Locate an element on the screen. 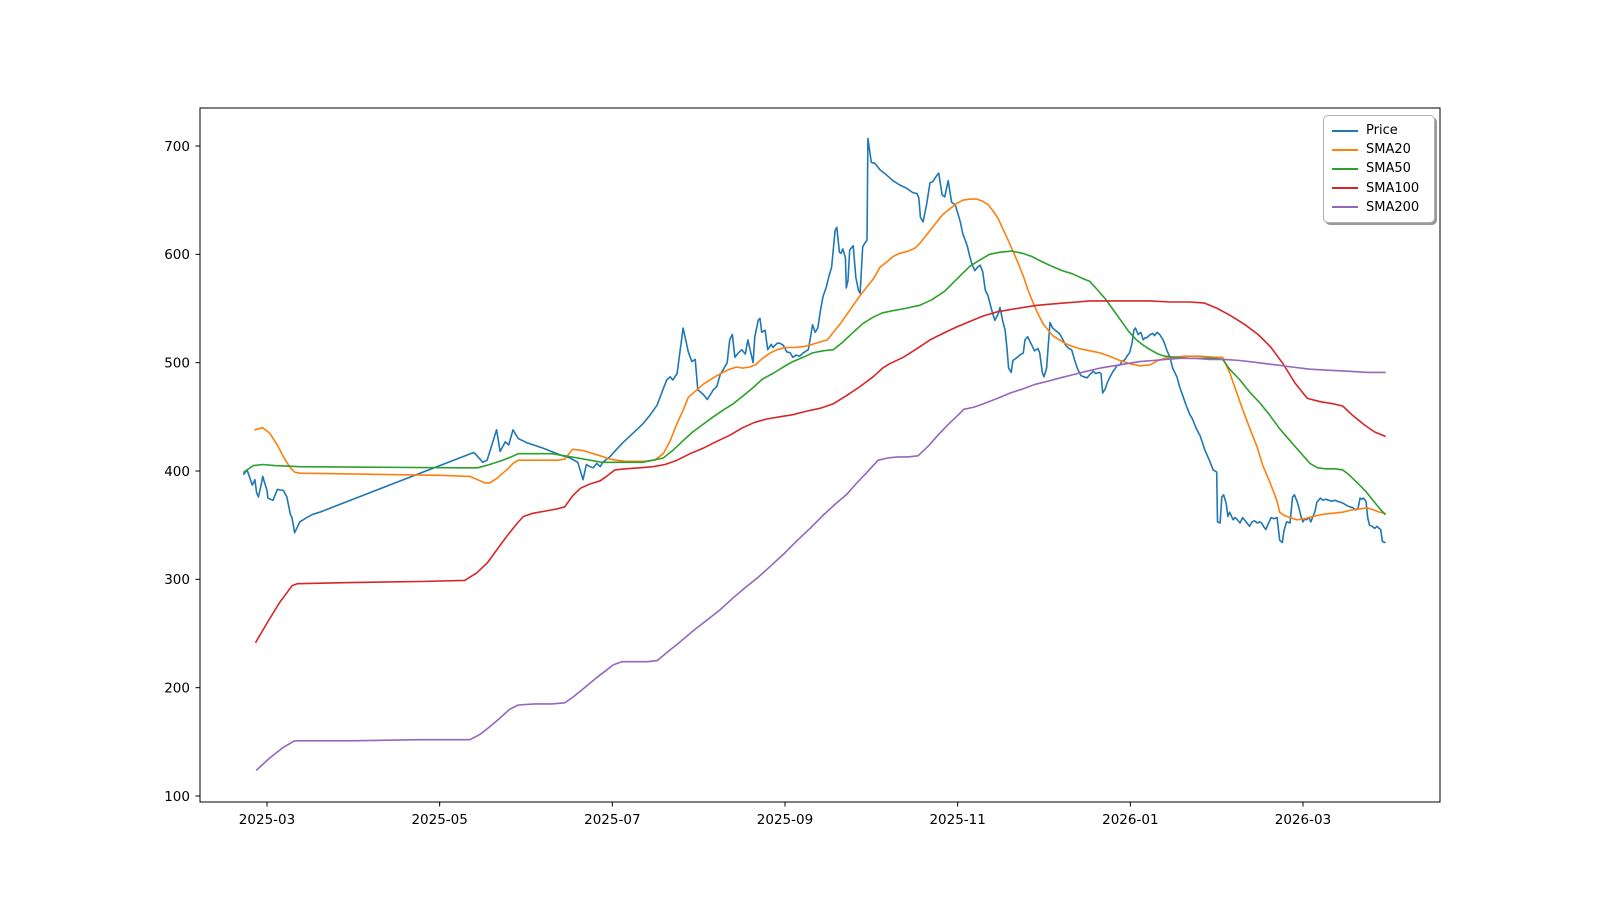 The height and width of the screenshot is (900, 1600). x-tick-label: 2025-07 is located at coordinates (612, 820).